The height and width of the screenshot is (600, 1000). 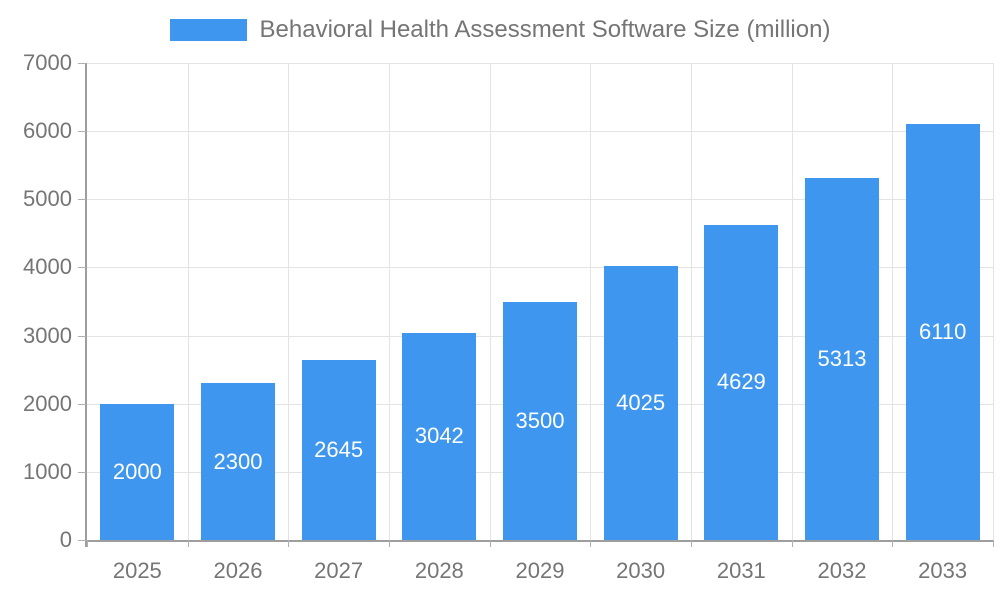 What do you see at coordinates (439, 570) in the screenshot?
I see `x-axis-label: 2028` at bounding box center [439, 570].